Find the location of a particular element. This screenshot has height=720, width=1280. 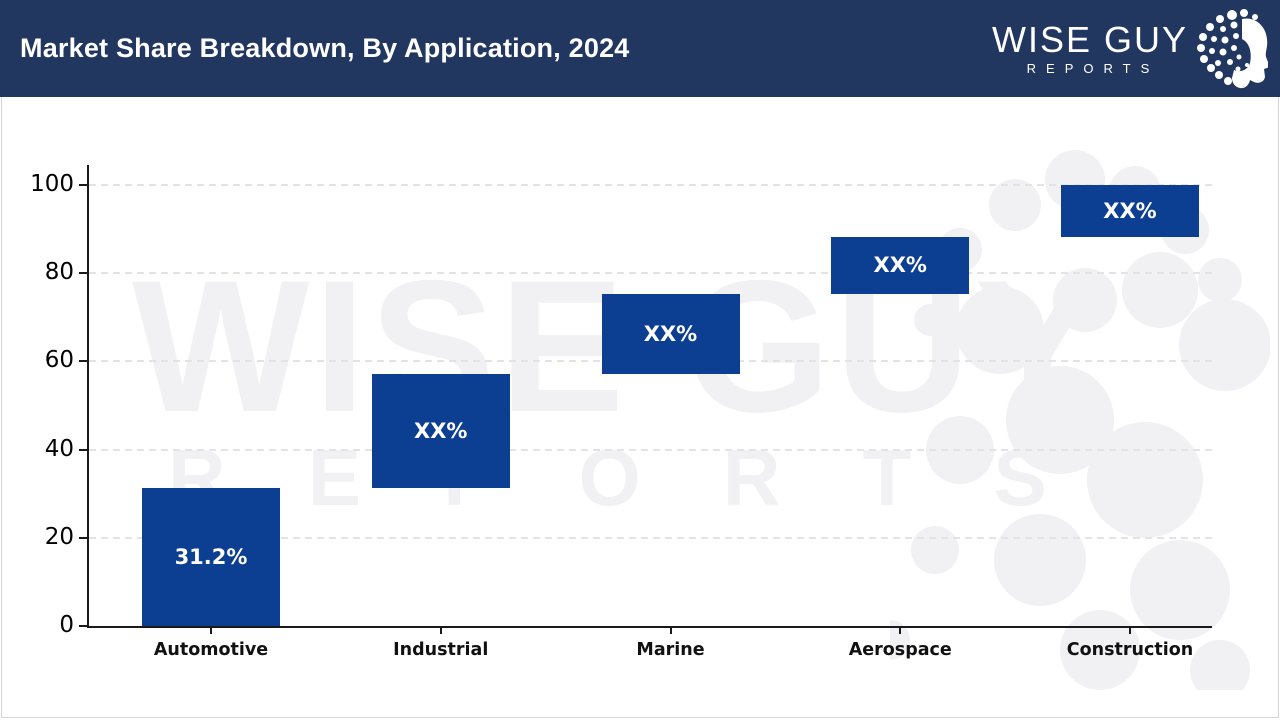

watermark-reports: REPORTS is located at coordinates (648, 477).